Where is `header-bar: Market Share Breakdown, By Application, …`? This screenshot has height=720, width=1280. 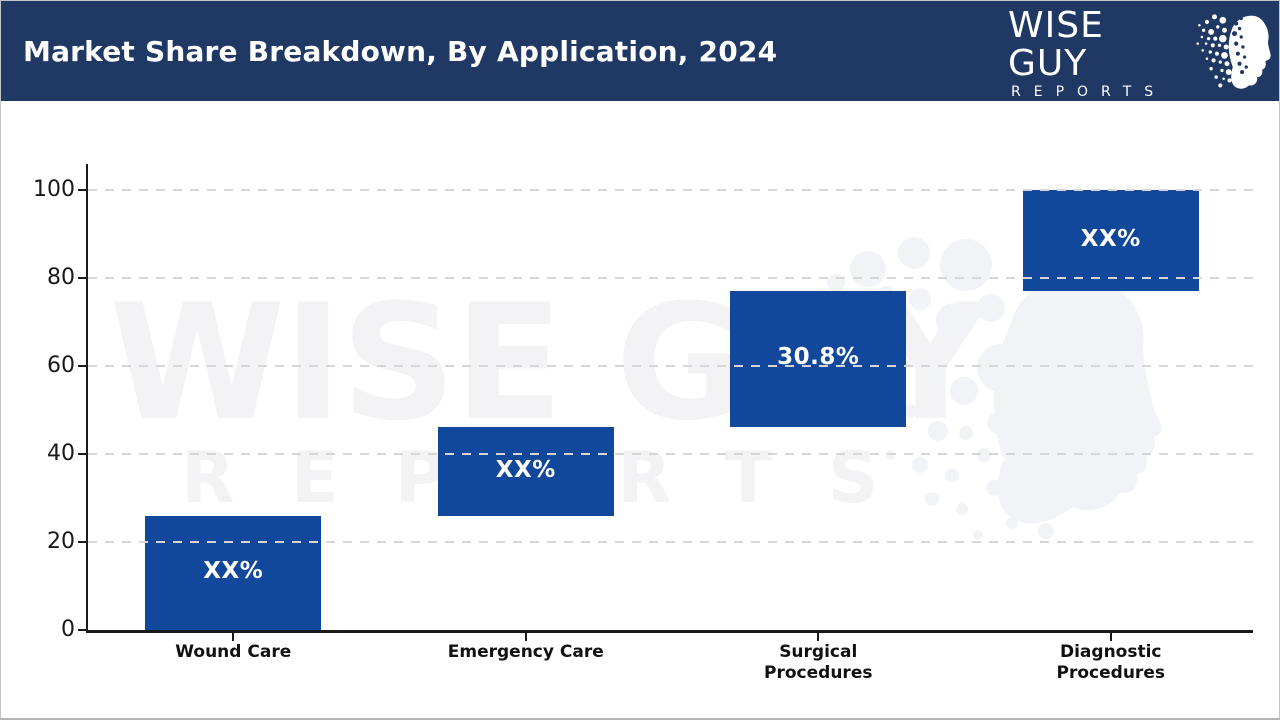
header-bar: Market Share Breakdown, By Application, … is located at coordinates (640, 51).